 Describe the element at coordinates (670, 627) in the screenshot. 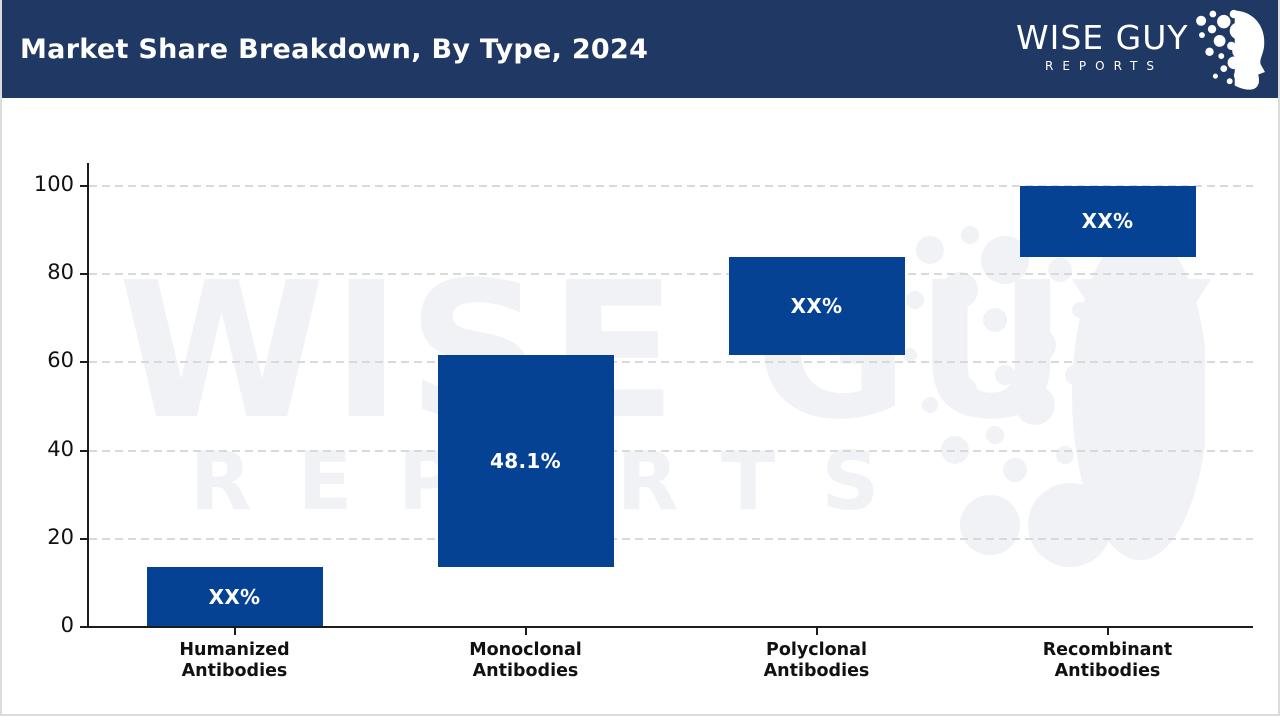

I see `x-axis-line` at that location.